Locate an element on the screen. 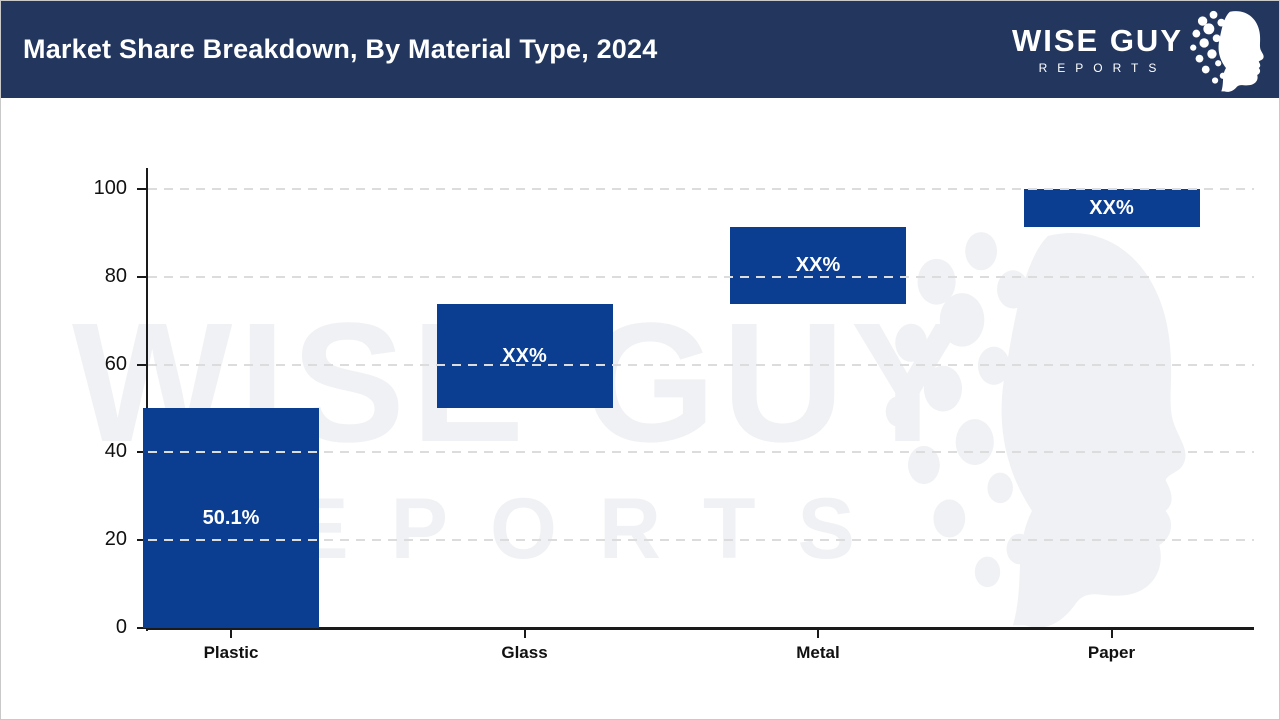 Image resolution: width=1280 pixels, height=720 pixels. x-tick-plastic is located at coordinates (231, 634).